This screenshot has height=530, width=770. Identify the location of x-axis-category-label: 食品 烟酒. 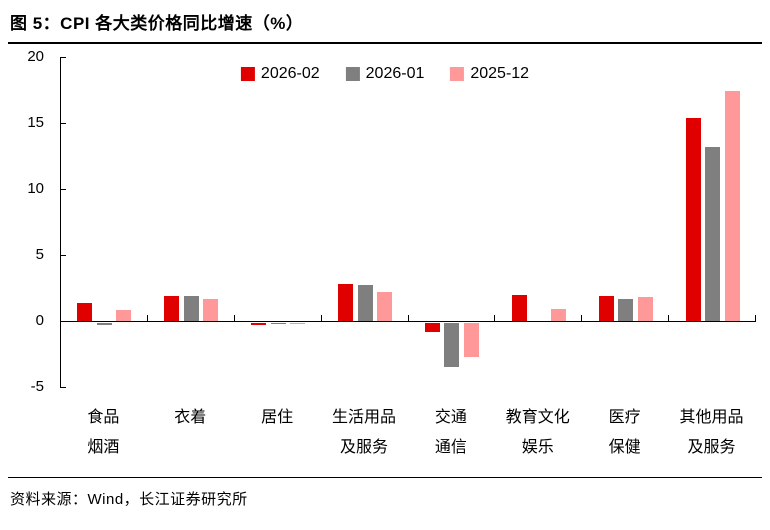
(103, 432).